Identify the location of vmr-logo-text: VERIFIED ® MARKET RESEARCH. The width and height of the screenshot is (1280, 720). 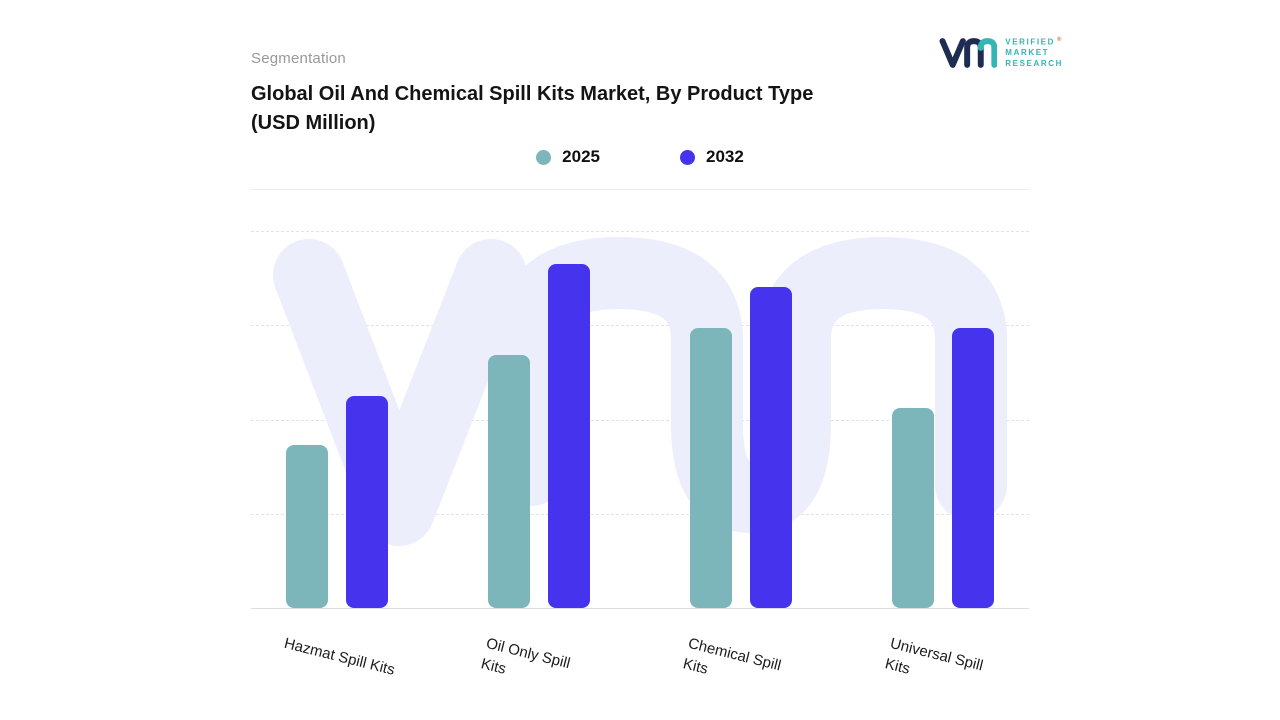
(1034, 53).